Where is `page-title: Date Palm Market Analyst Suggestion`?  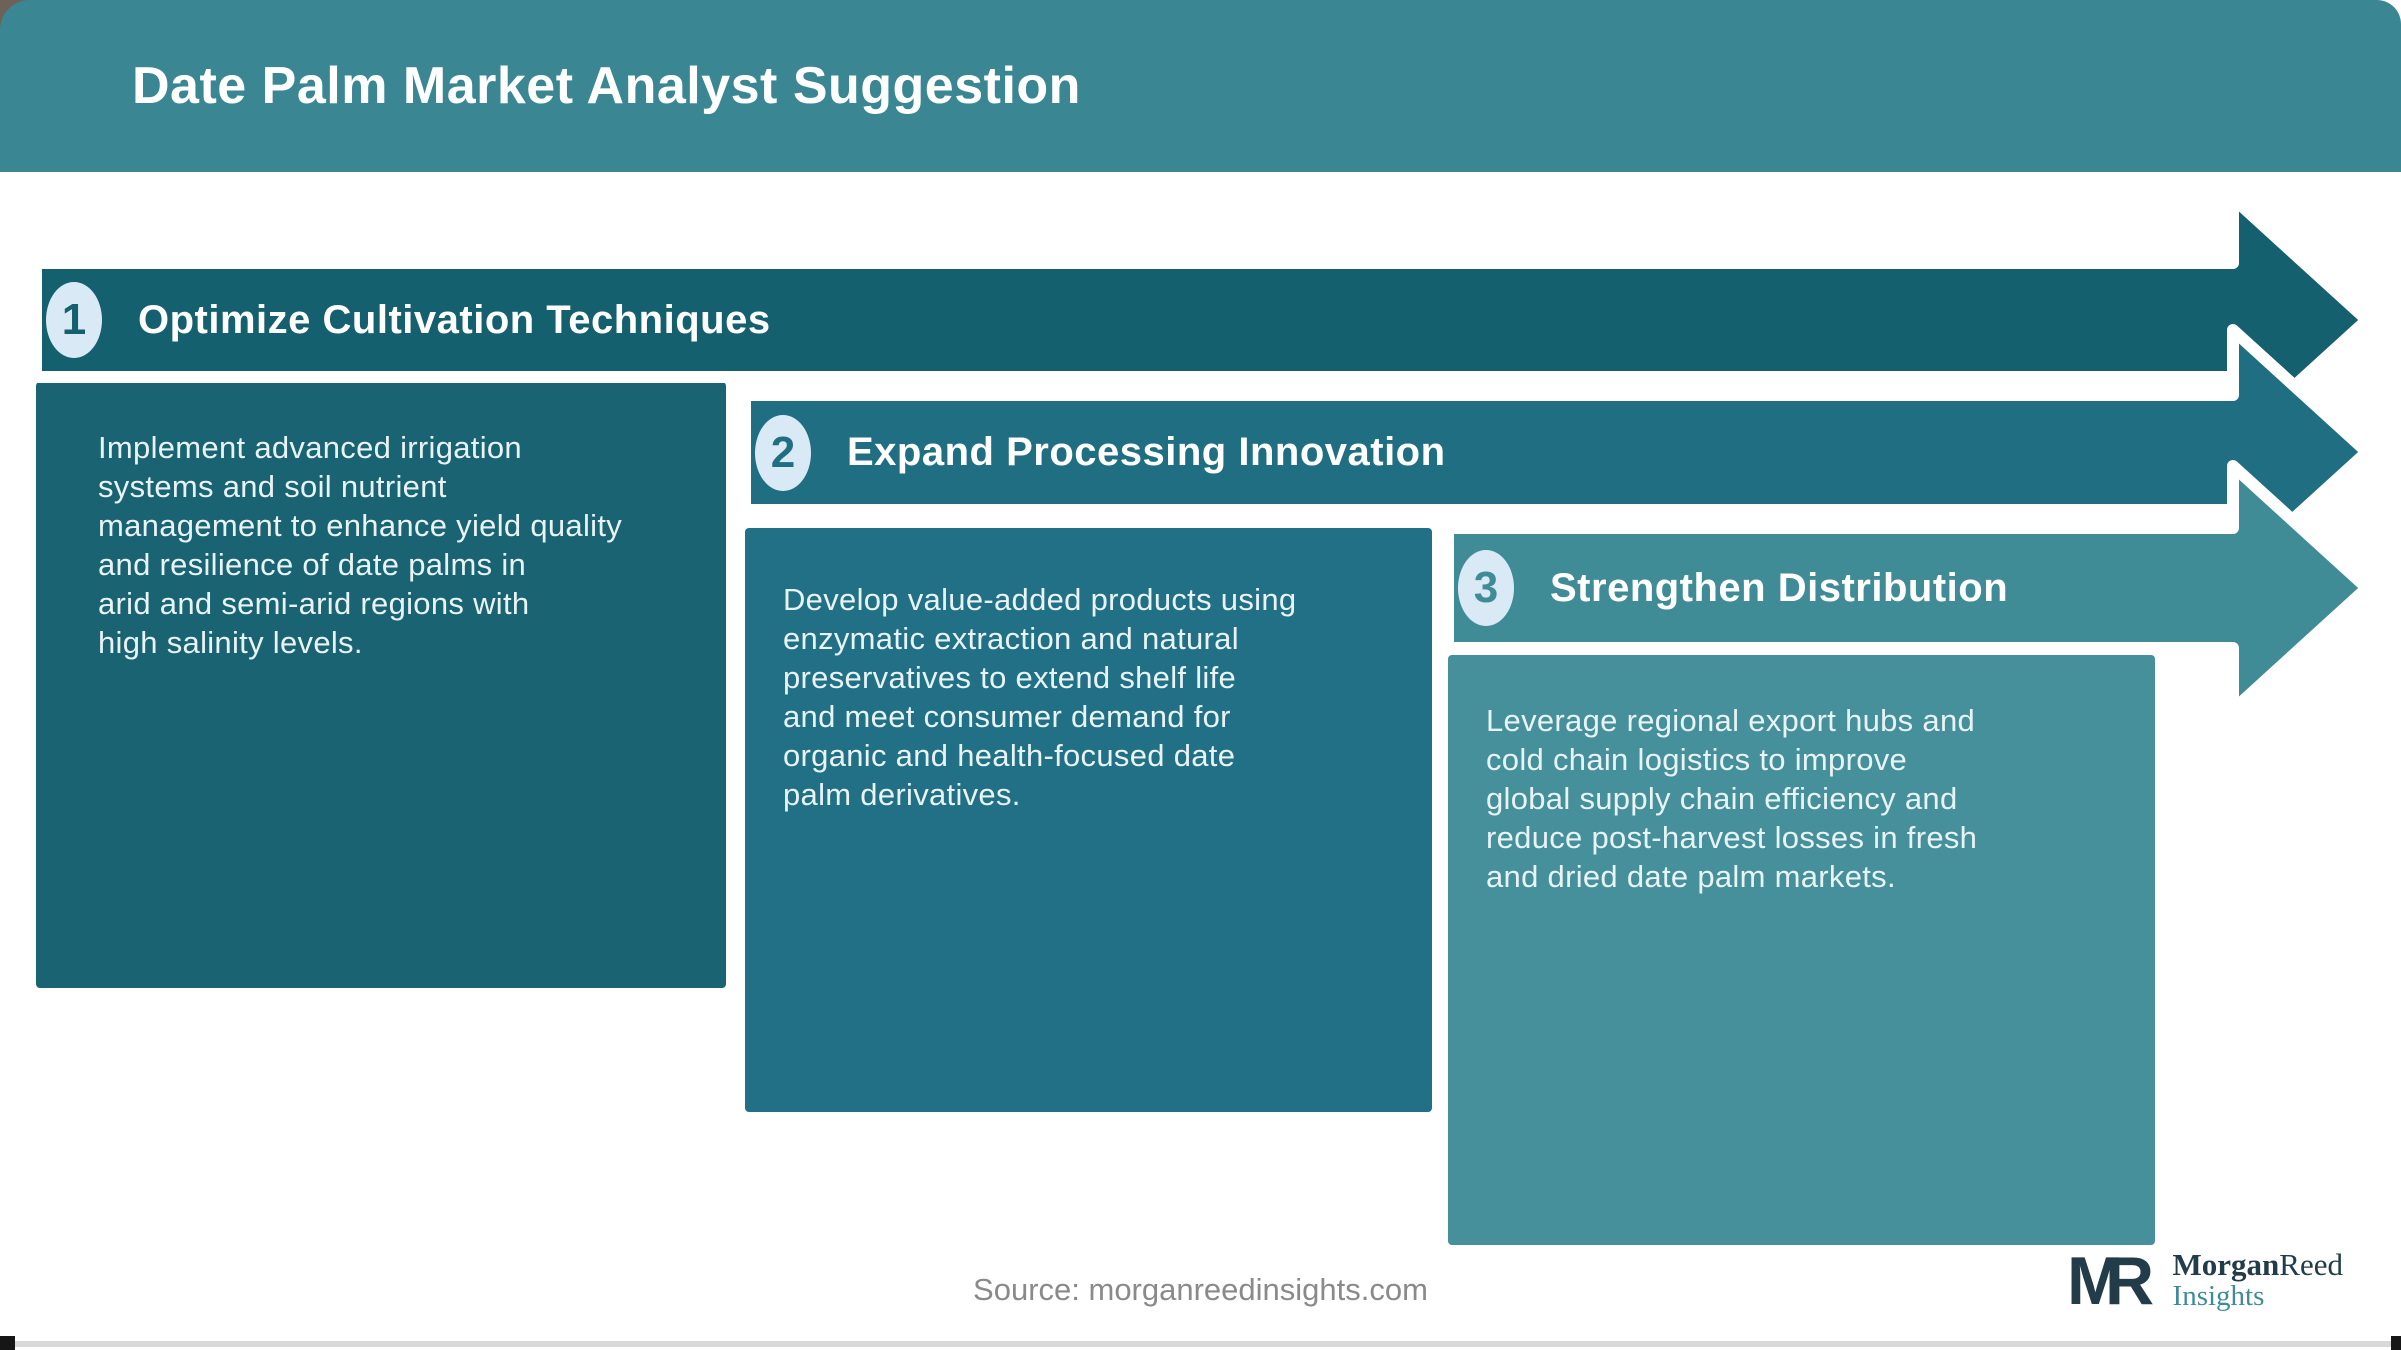
page-title: Date Palm Market Analyst Suggestion is located at coordinates (606, 86).